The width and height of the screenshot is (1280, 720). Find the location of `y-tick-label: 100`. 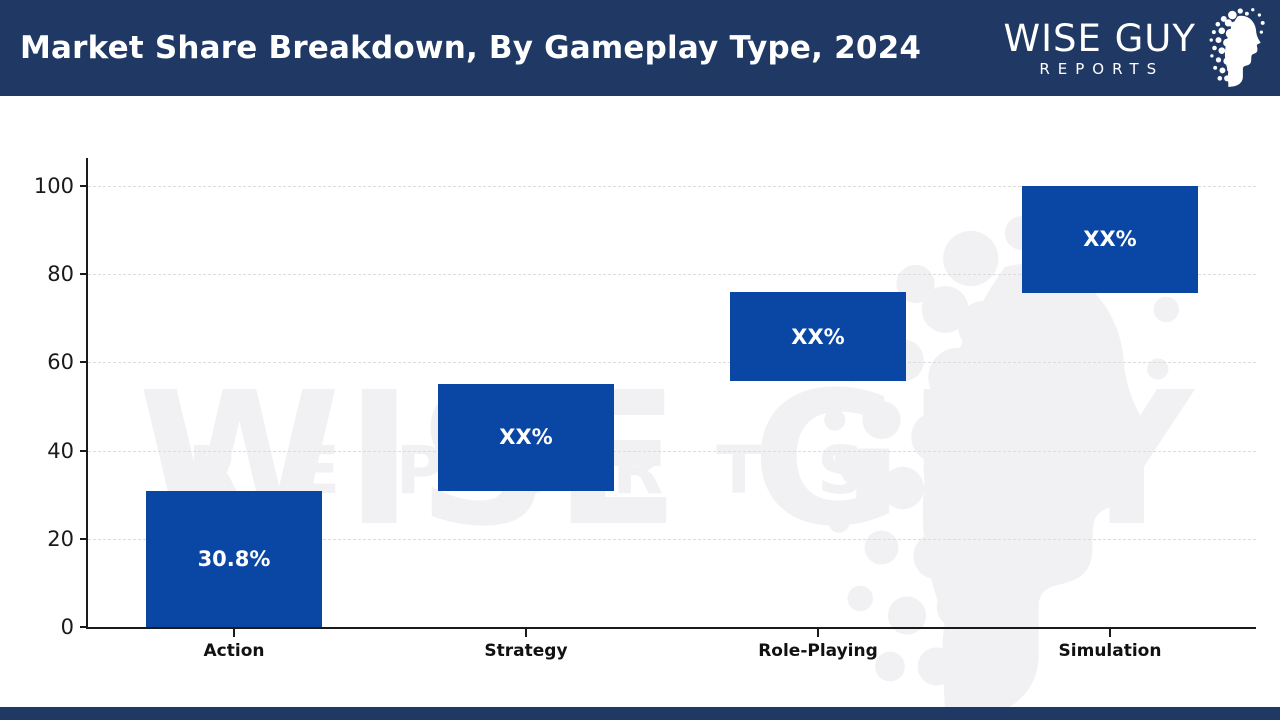

y-tick-label: 100 is located at coordinates (53, 186).